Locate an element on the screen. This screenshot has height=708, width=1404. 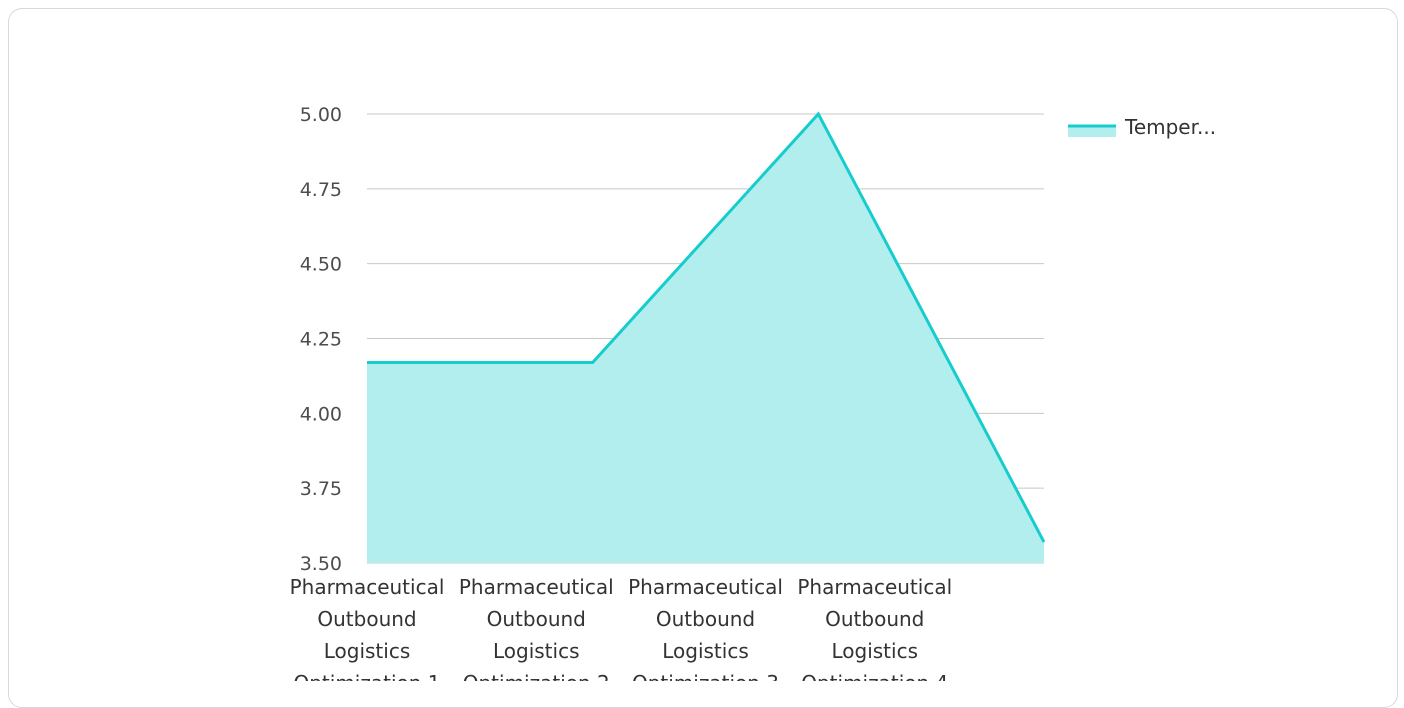
y-tick-label: 4.75 is located at coordinates (321, 190).